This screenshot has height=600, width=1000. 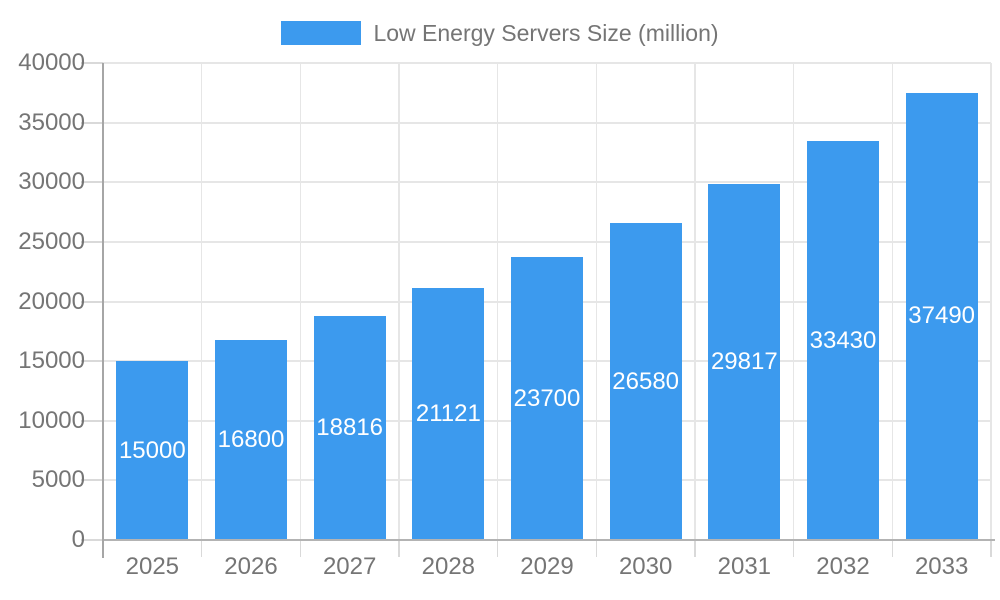 I want to click on bar: 21121, so click(x=448, y=414).